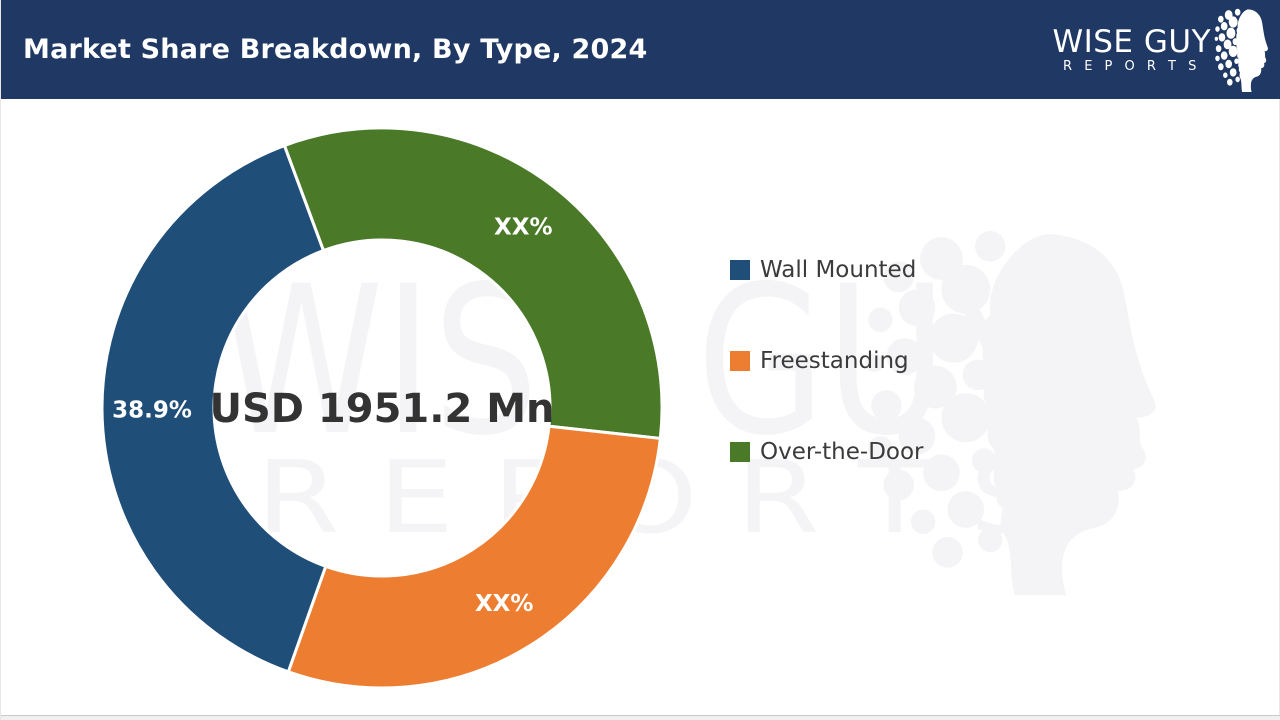 This screenshot has width=1280, height=720. Describe the element at coordinates (1132, 67) in the screenshot. I see `logo-subtext: R E P O R T S` at that location.